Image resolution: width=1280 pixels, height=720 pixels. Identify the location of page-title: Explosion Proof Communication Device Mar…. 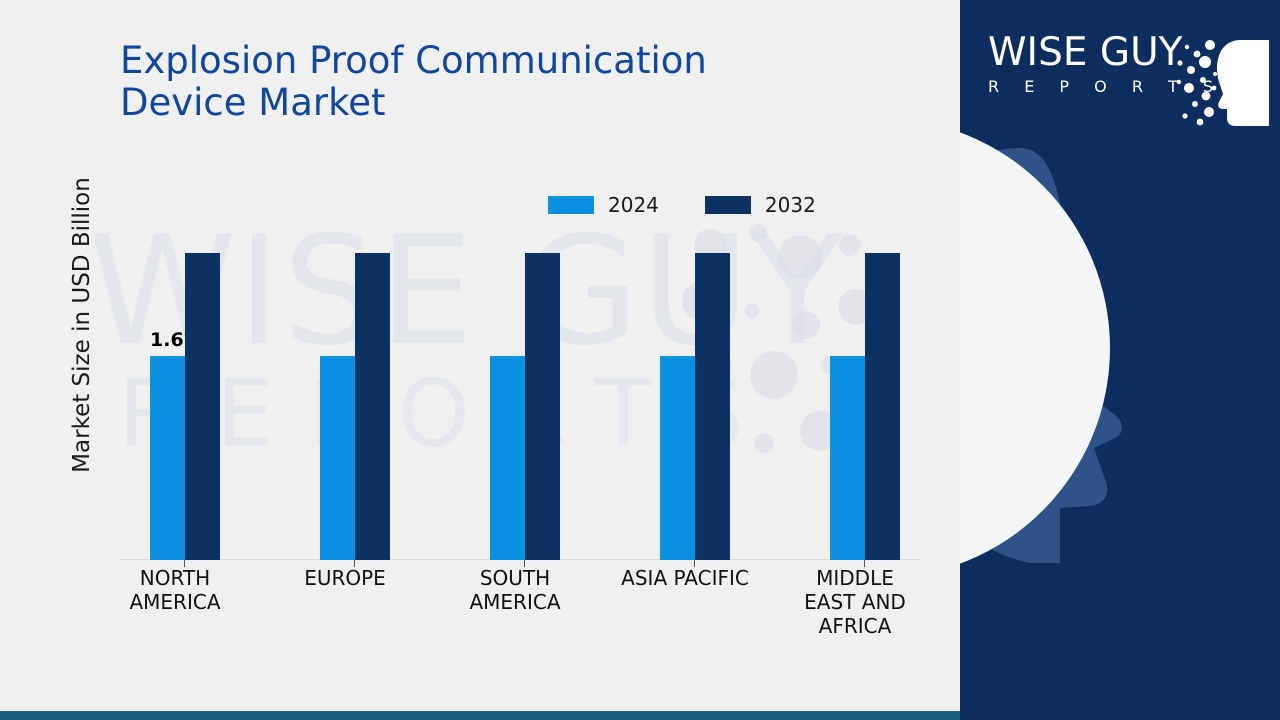
(413, 81).